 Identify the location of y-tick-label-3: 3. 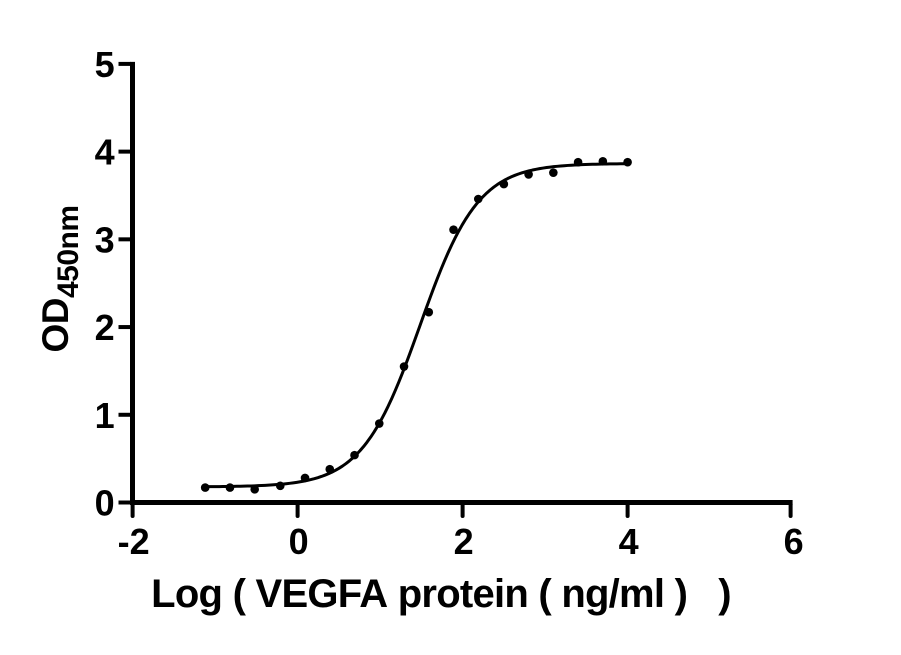
(105, 239).